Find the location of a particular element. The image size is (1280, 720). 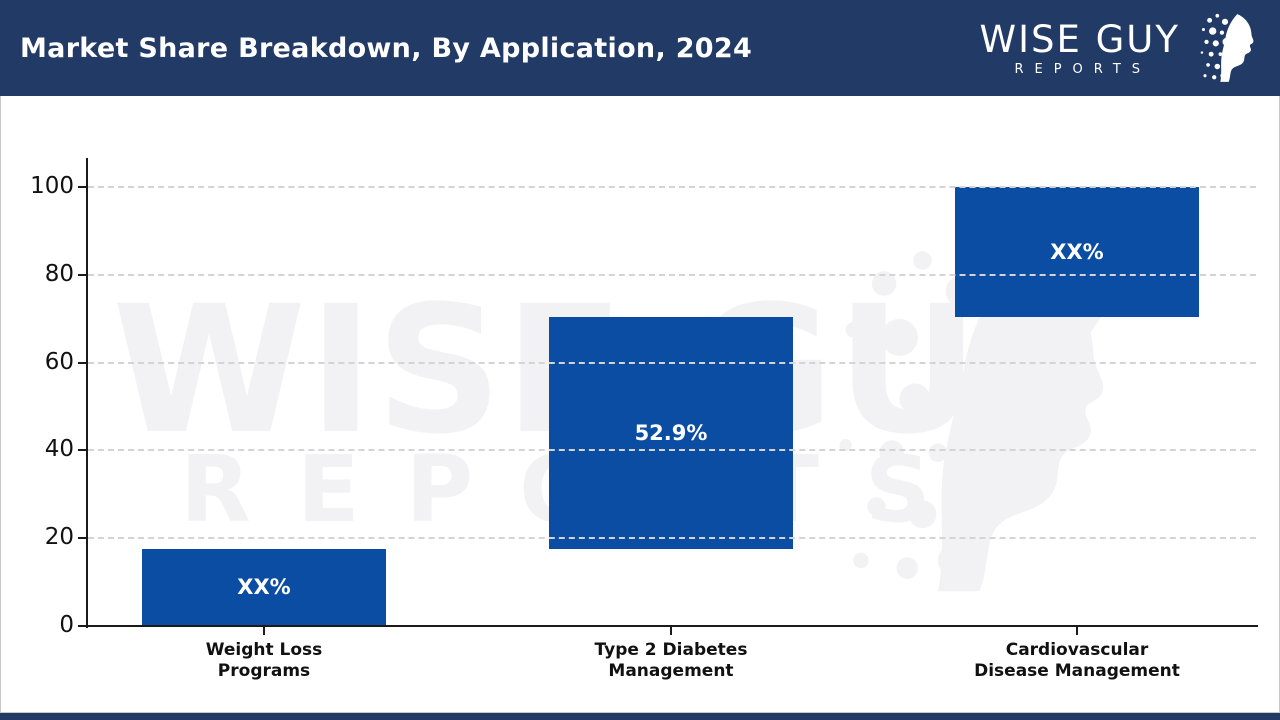

y-tick-label: 20 is located at coordinates (59, 537).